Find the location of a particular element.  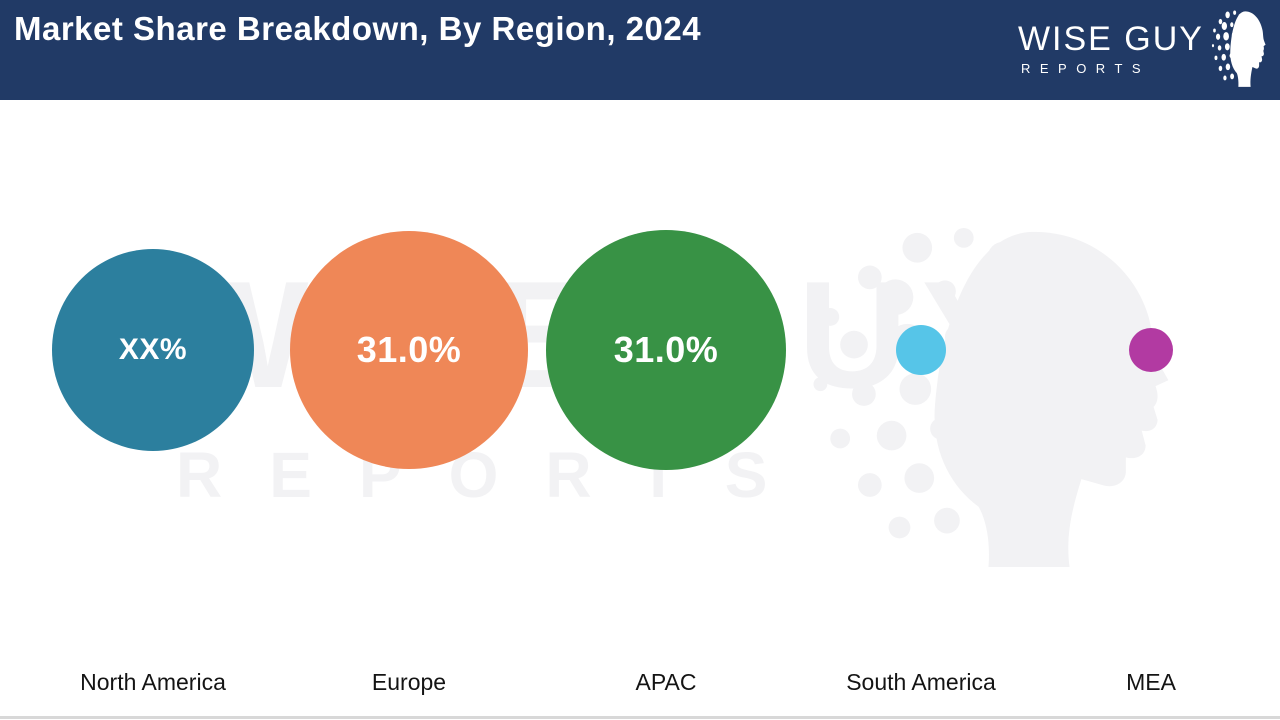

logo-subtext: REPORTS is located at coordinates (1085, 68).